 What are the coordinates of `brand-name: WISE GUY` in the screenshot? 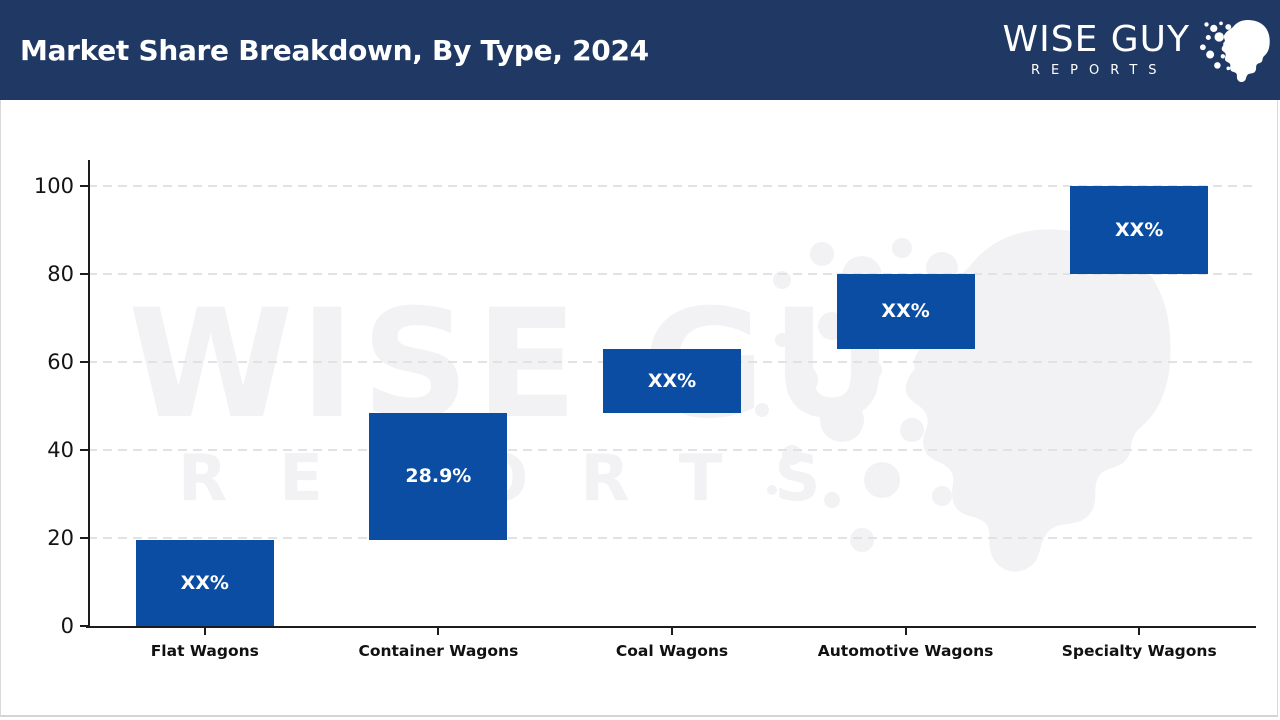 It's located at (1096, 39).